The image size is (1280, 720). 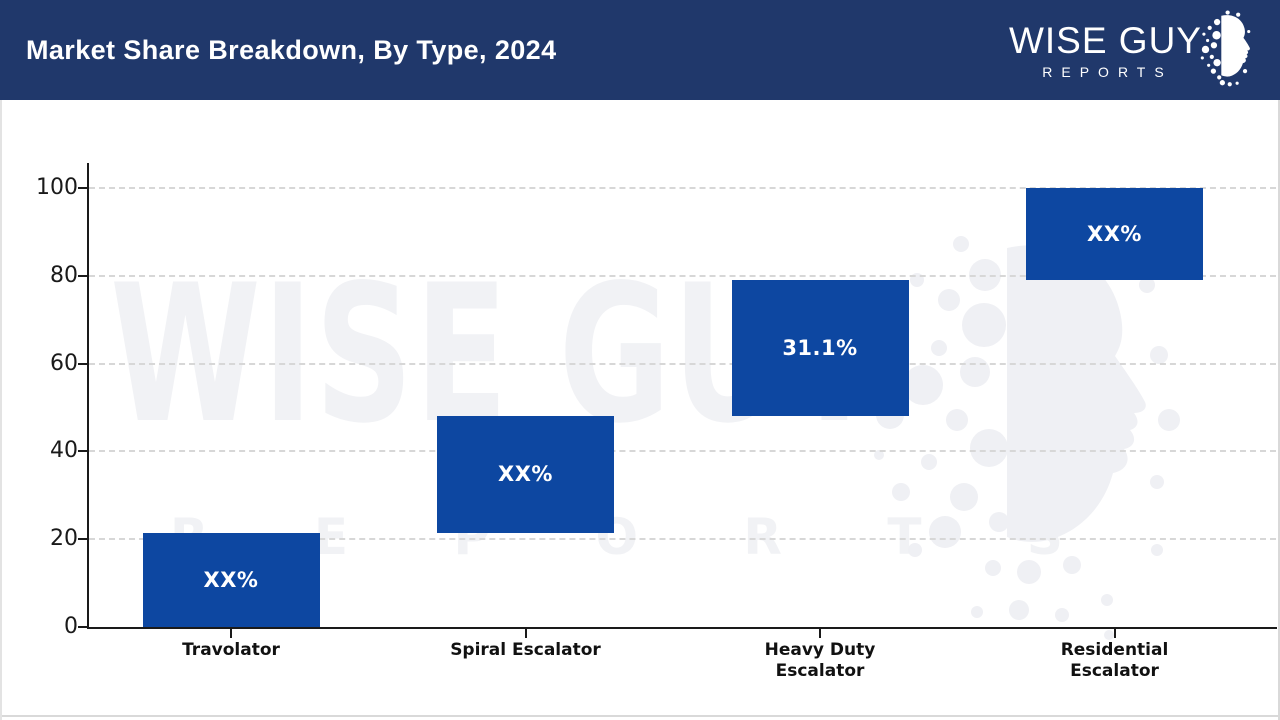 I want to click on x-category-label-line: Spiral Escalator, so click(x=525, y=650).